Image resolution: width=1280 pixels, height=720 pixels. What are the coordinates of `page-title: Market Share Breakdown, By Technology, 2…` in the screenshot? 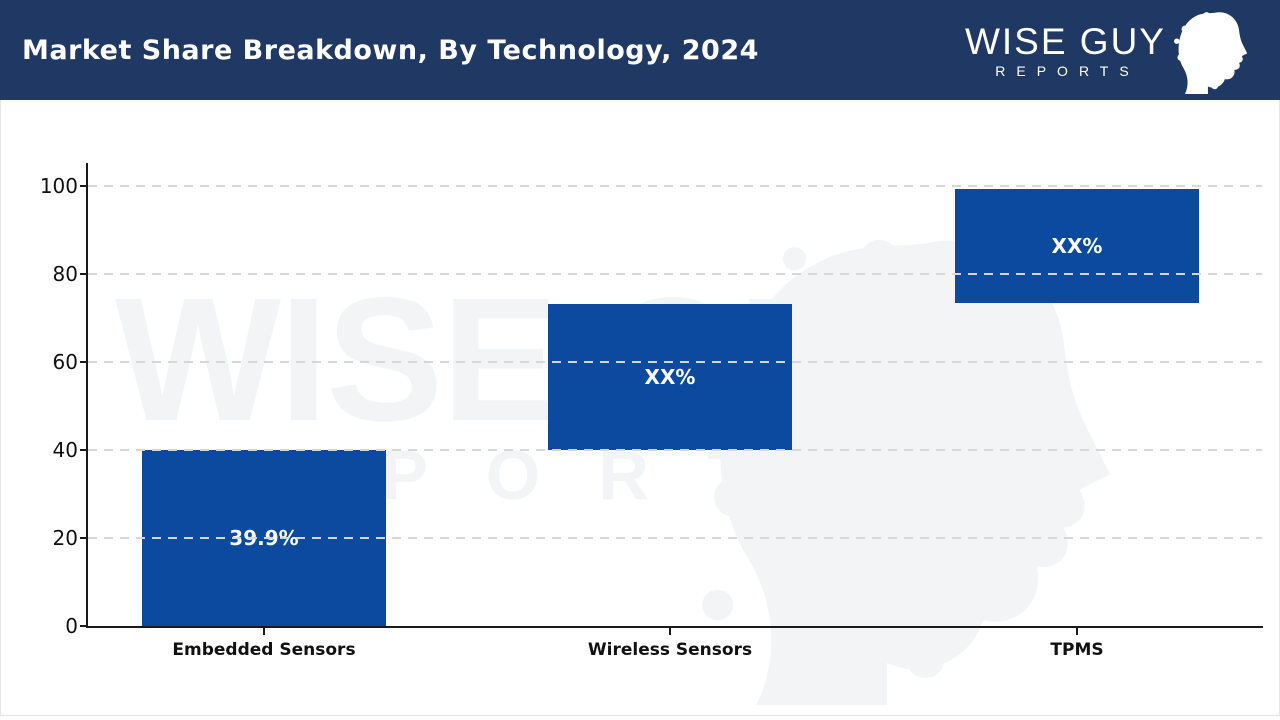 It's located at (390, 50).